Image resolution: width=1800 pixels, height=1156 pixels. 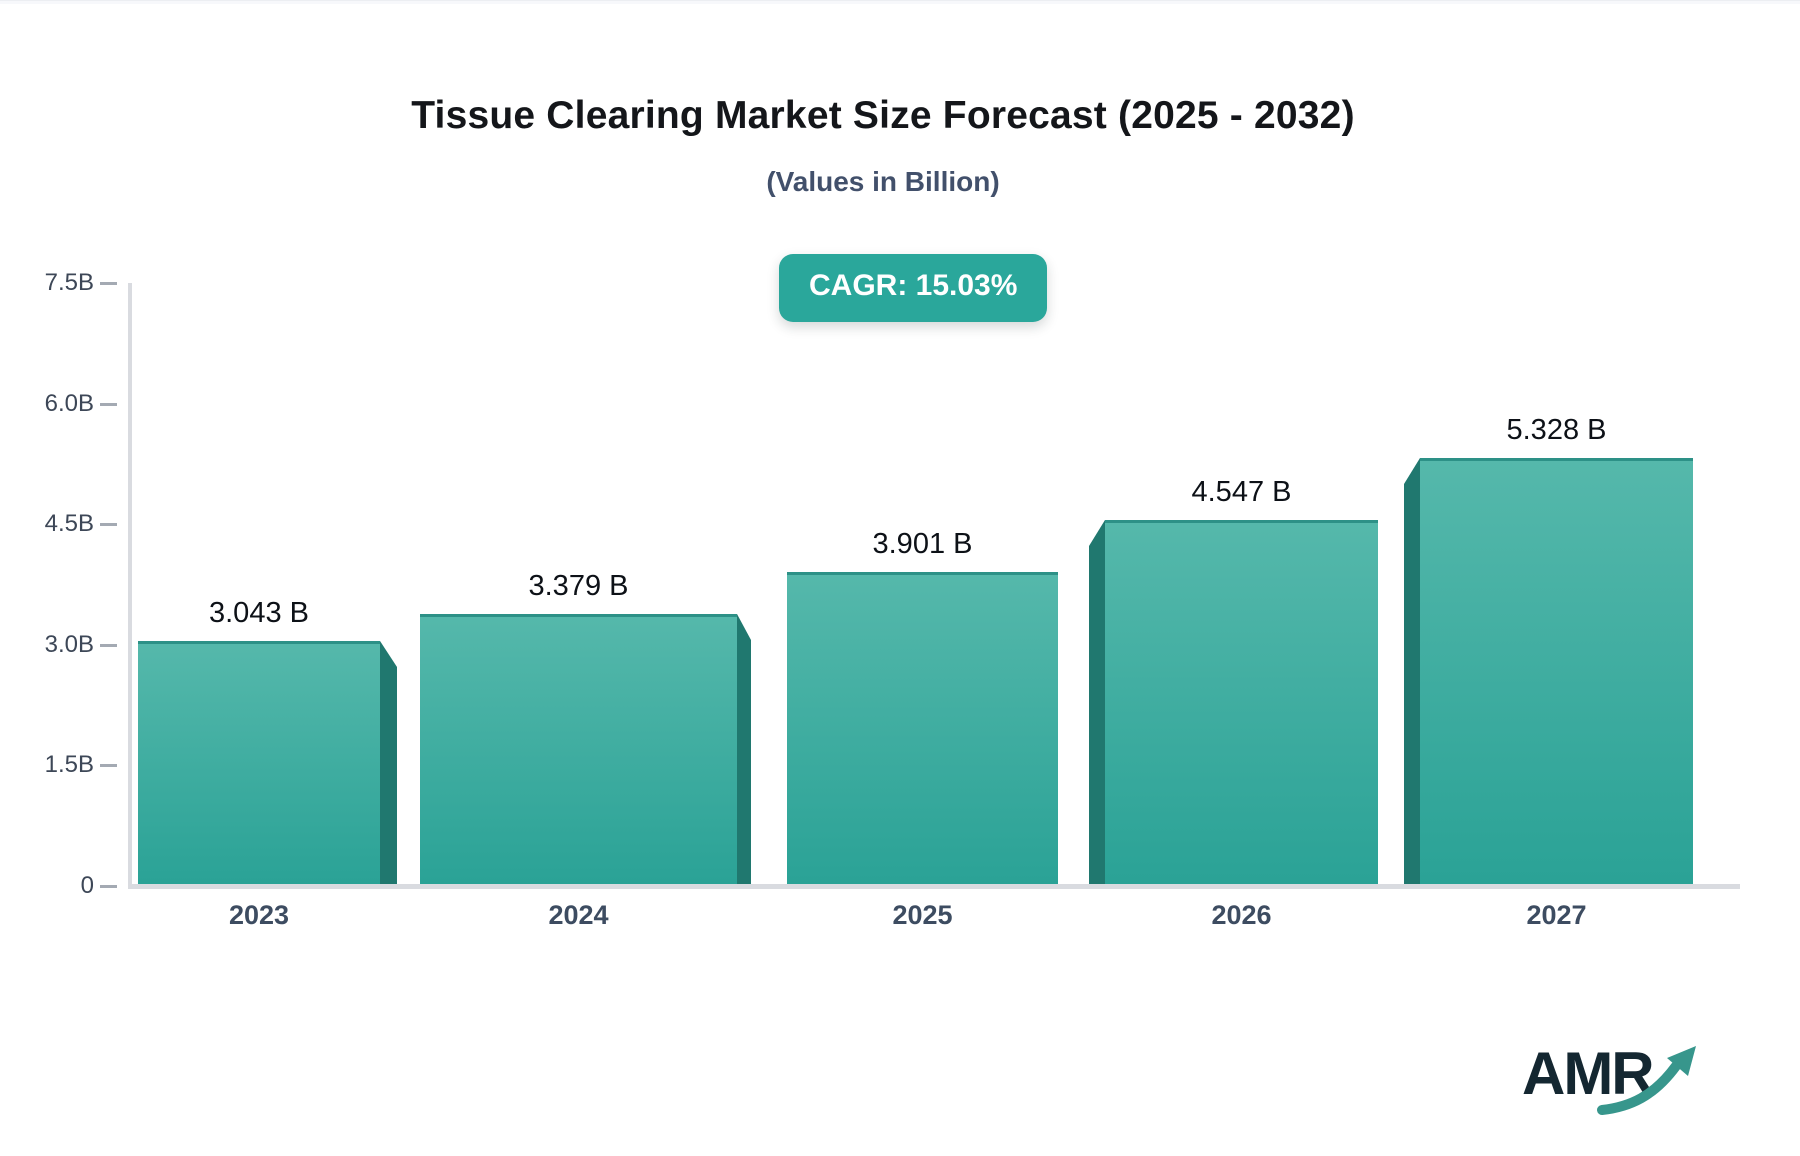 I want to click on bar-3d-side-2024, so click(x=744, y=750).